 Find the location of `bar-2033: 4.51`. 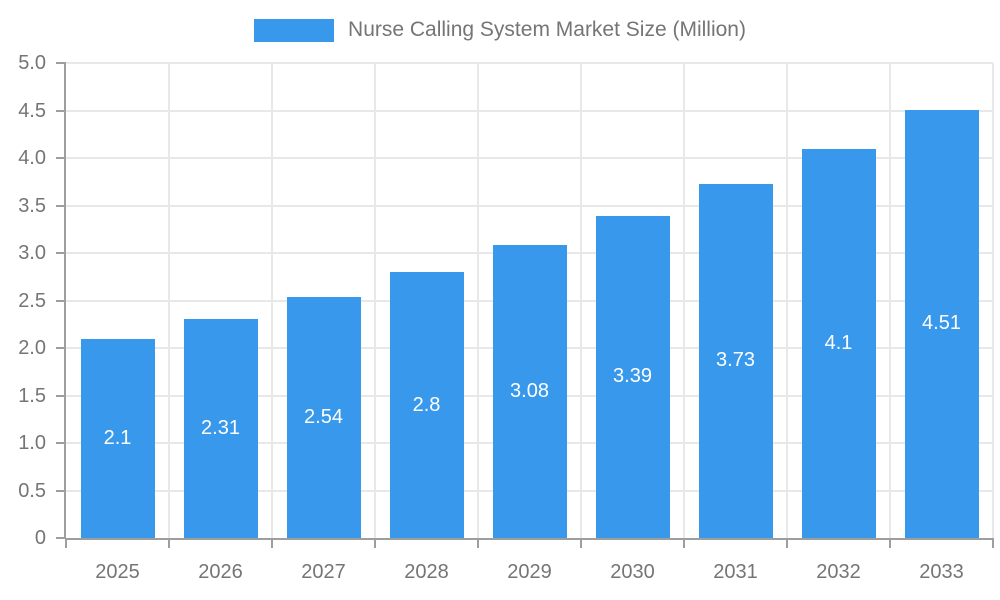

bar-2033: 4.51 is located at coordinates (941, 323).